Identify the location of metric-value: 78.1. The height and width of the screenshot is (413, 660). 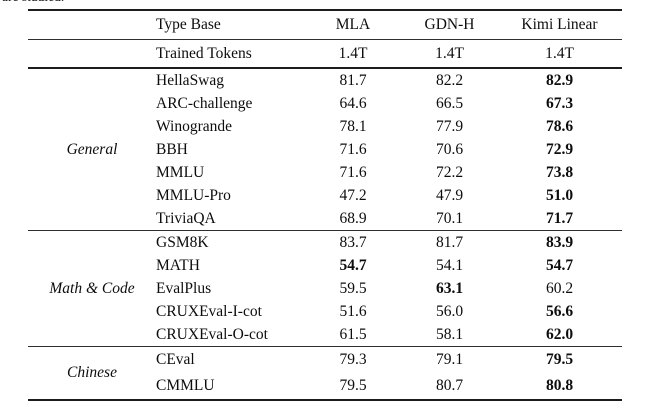
(353, 126).